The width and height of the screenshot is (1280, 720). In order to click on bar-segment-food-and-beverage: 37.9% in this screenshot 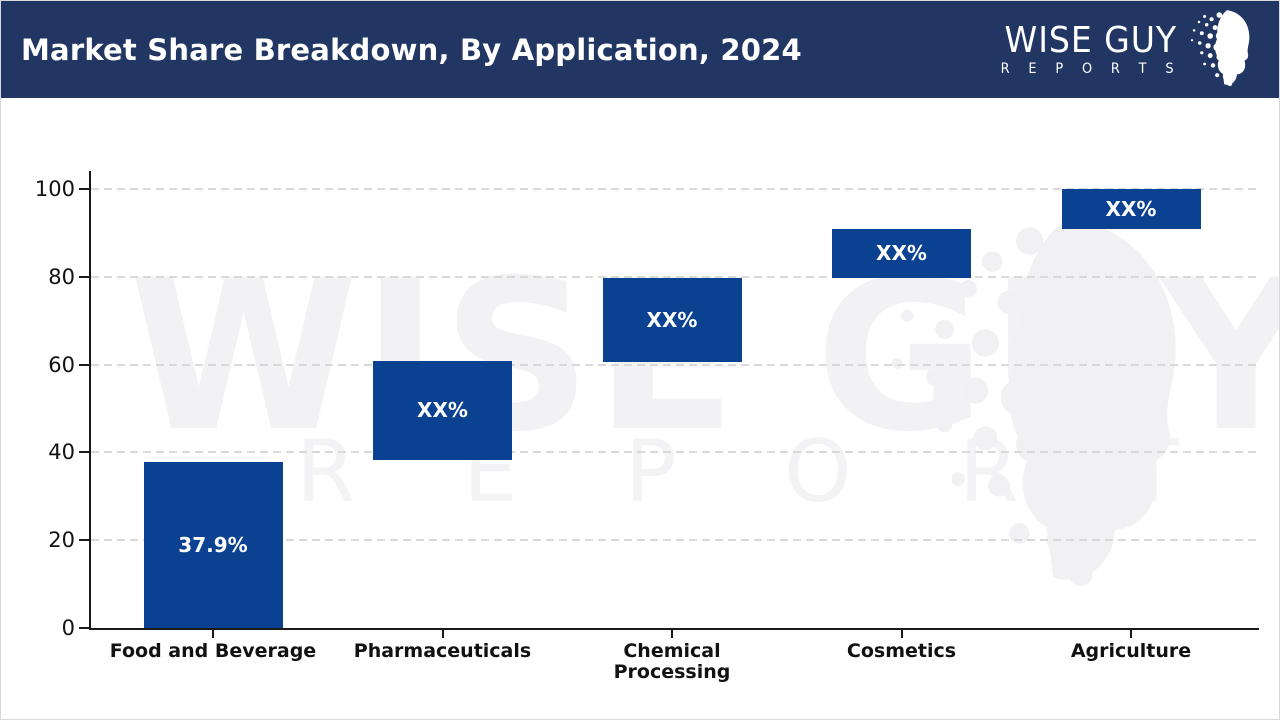, I will do `click(213, 544)`.